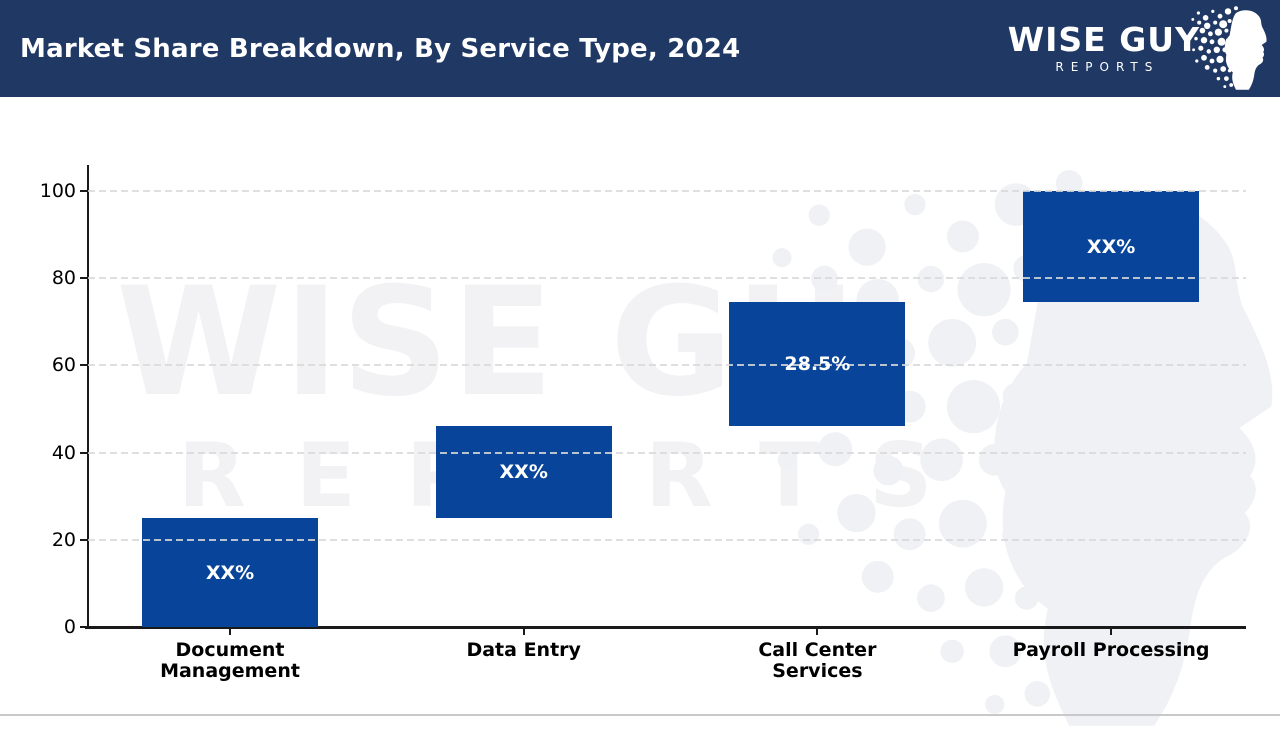  What do you see at coordinates (665, 627) in the screenshot?
I see `x-axis-line` at bounding box center [665, 627].